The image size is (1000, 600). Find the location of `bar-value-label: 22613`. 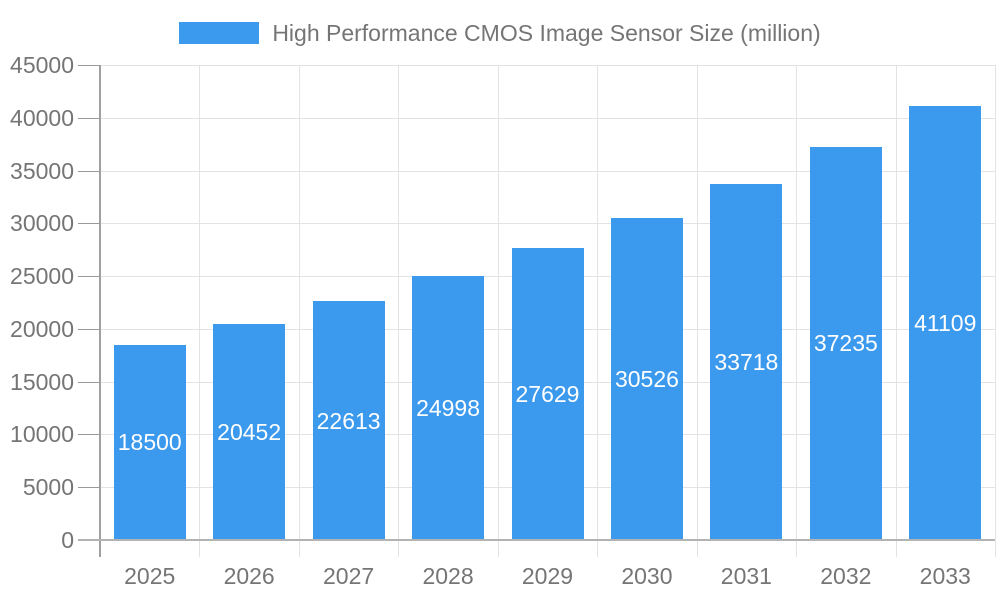

bar-value-label: 22613 is located at coordinates (348, 420).